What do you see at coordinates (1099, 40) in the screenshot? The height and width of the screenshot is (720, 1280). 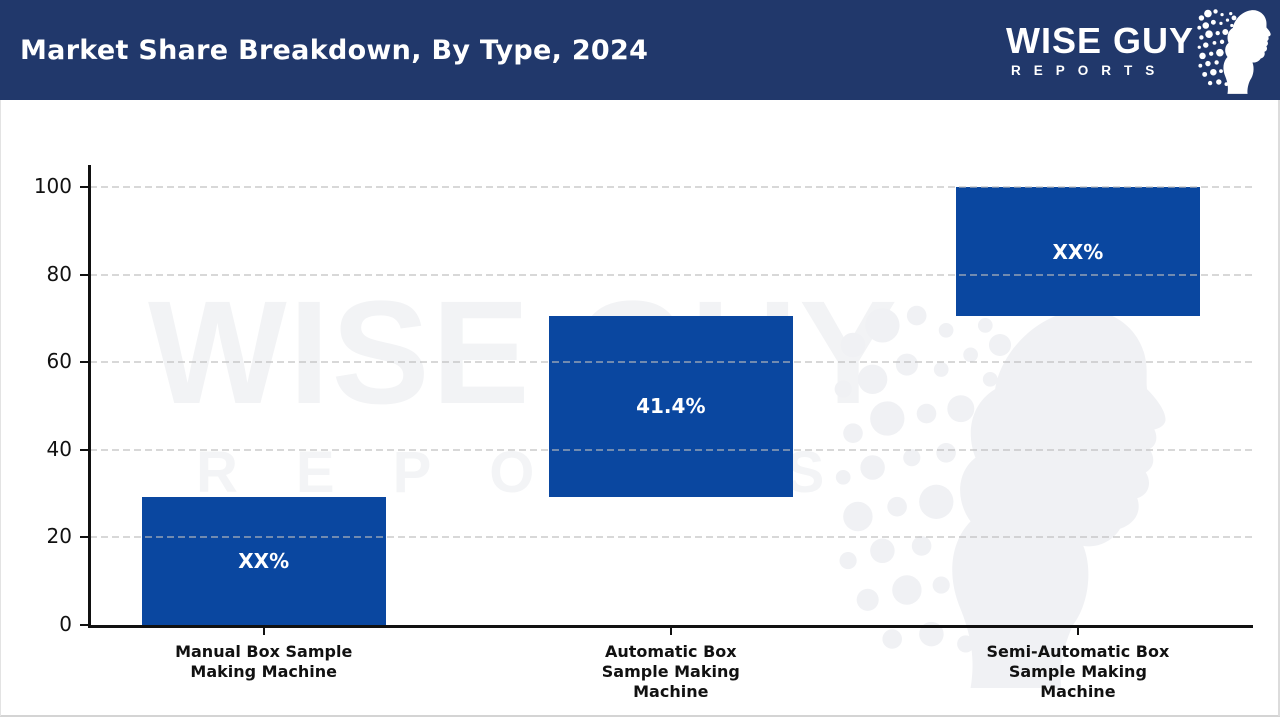 I see `logo-primary-text: WISE GUY` at bounding box center [1099, 40].